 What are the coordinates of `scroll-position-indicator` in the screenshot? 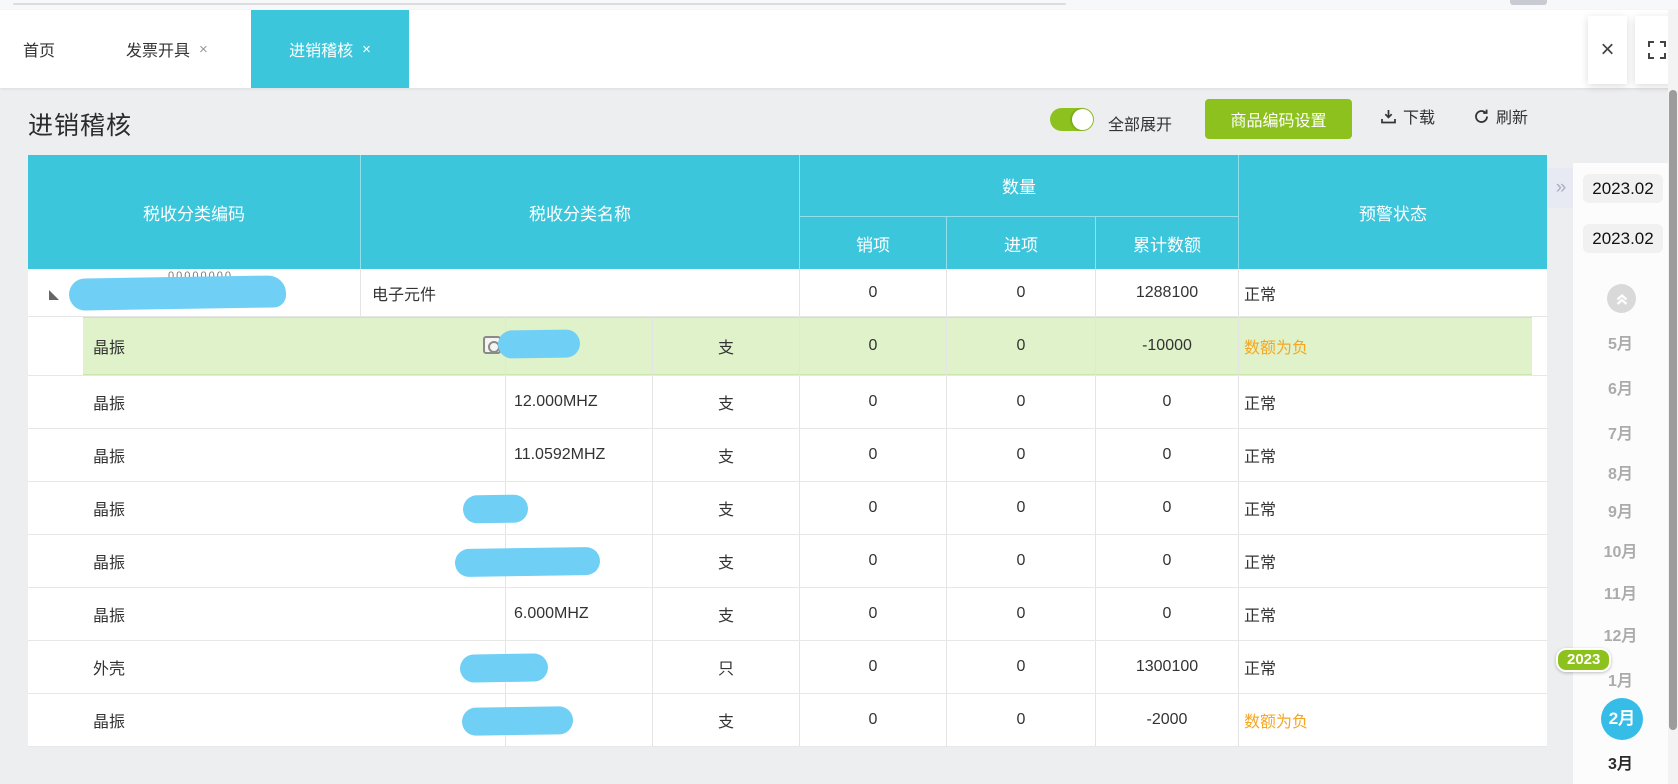 It's located at (1528, 2).